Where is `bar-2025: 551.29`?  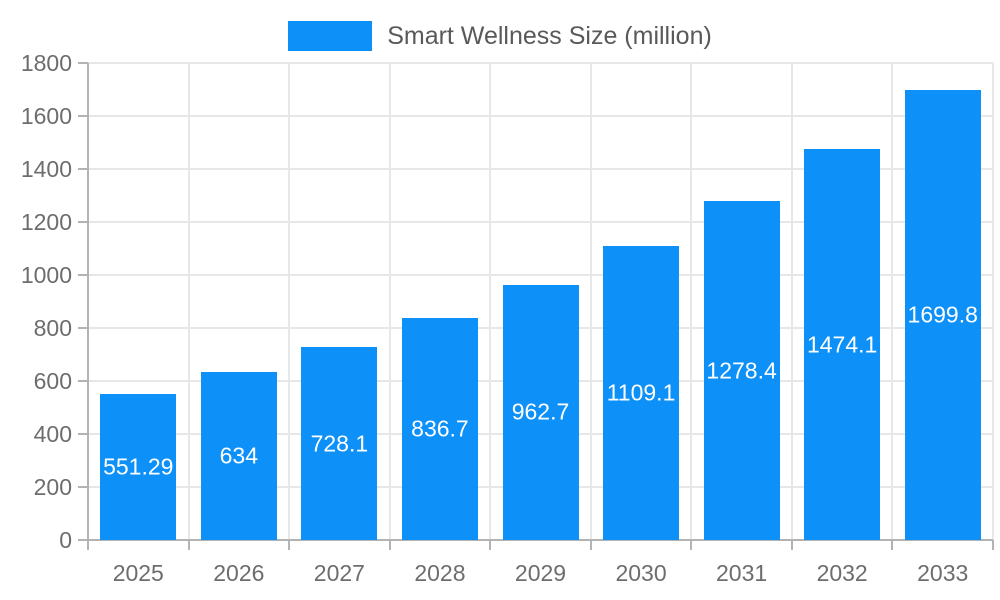
bar-2025: 551.29 is located at coordinates (138, 466).